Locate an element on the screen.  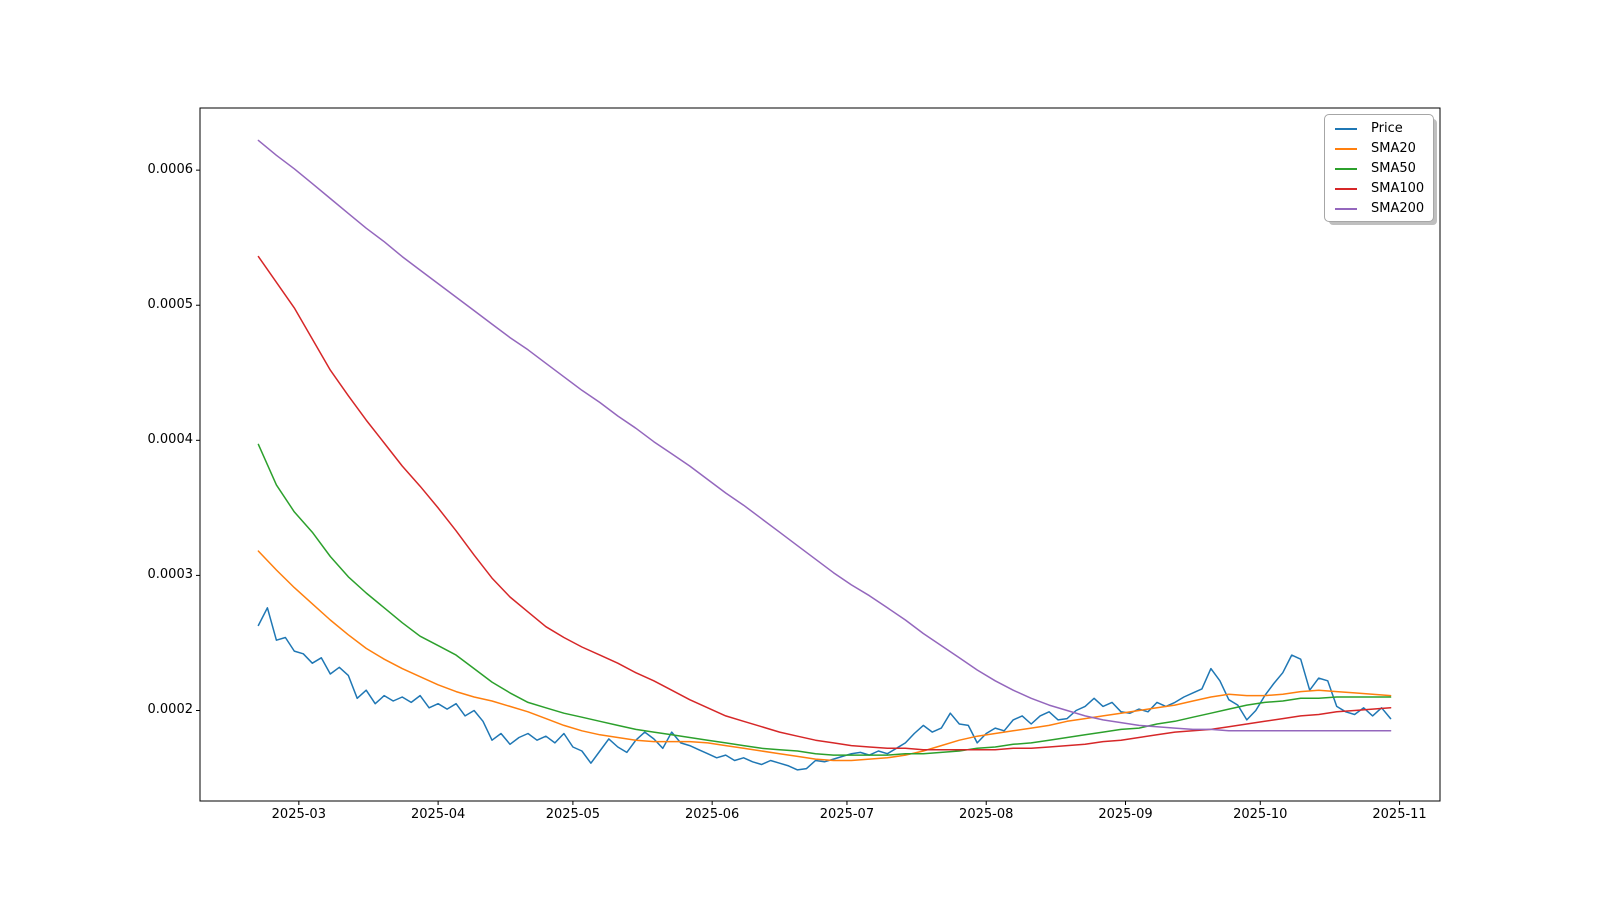
x-tick-label: 2025-10 is located at coordinates (1260, 814).